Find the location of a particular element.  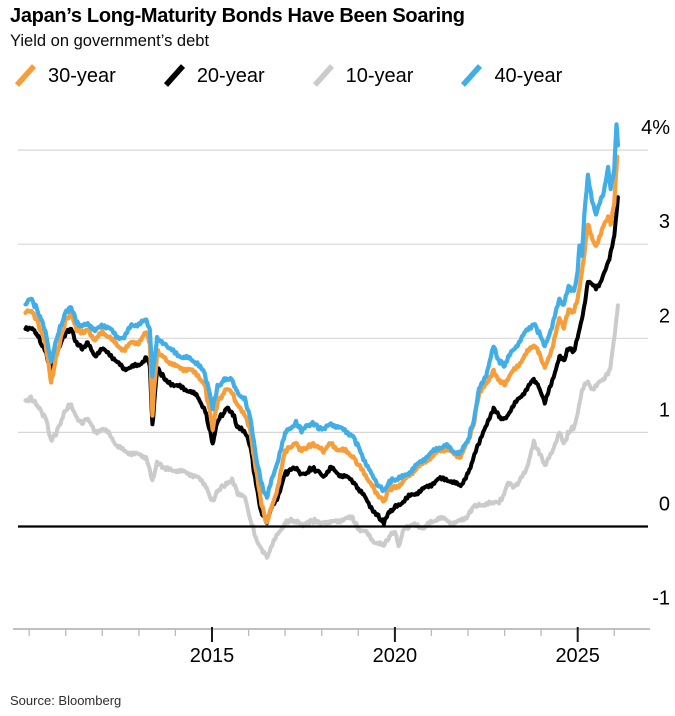

legend: 30-year 20-year 10-year 40-year is located at coordinates (311, 76).